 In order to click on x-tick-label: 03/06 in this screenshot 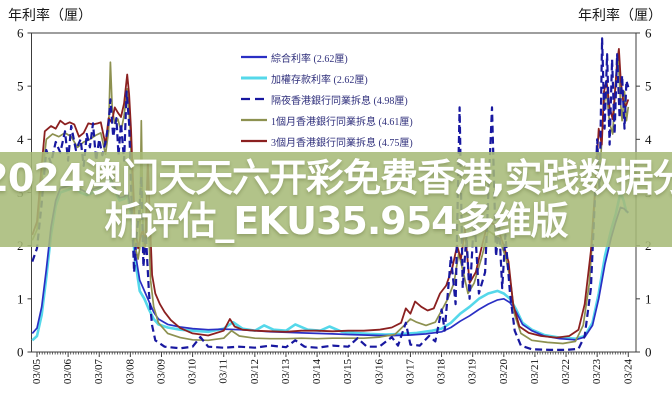, I will do `click(68, 372)`.